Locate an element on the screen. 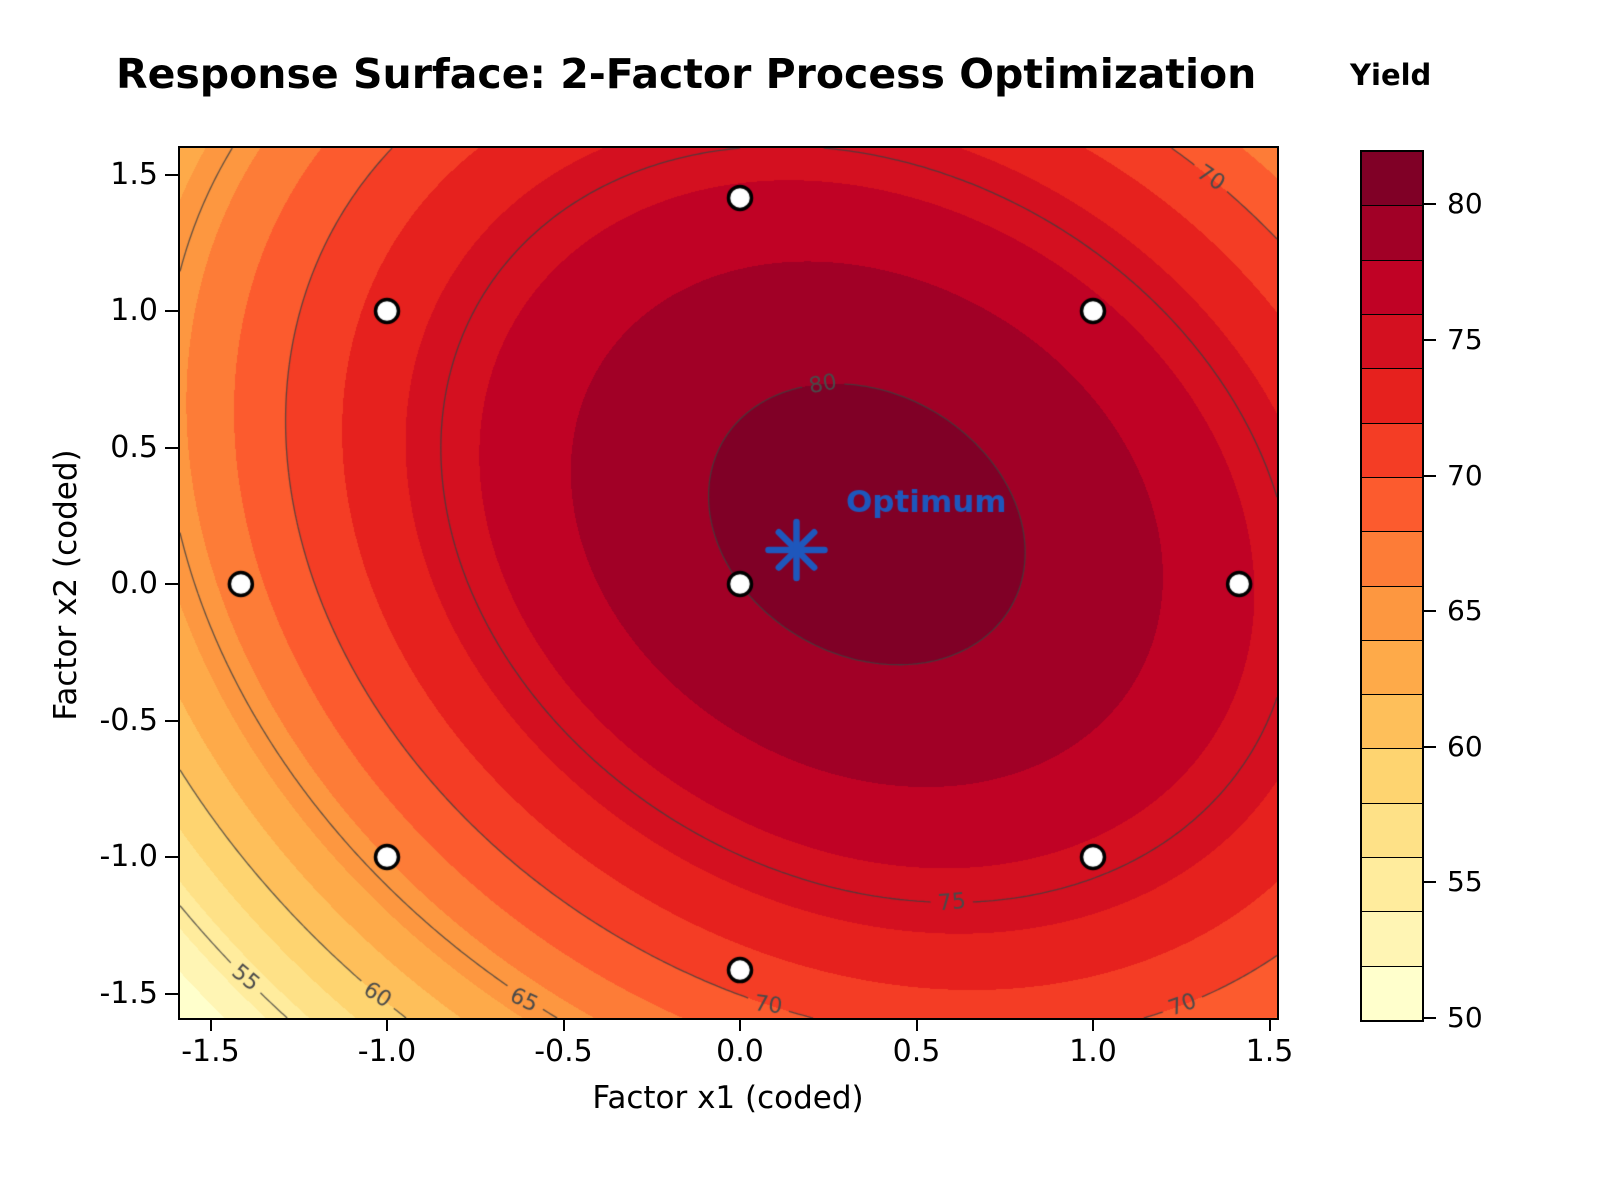  colorbar-tick-label: 75 is located at coordinates (1465, 339).